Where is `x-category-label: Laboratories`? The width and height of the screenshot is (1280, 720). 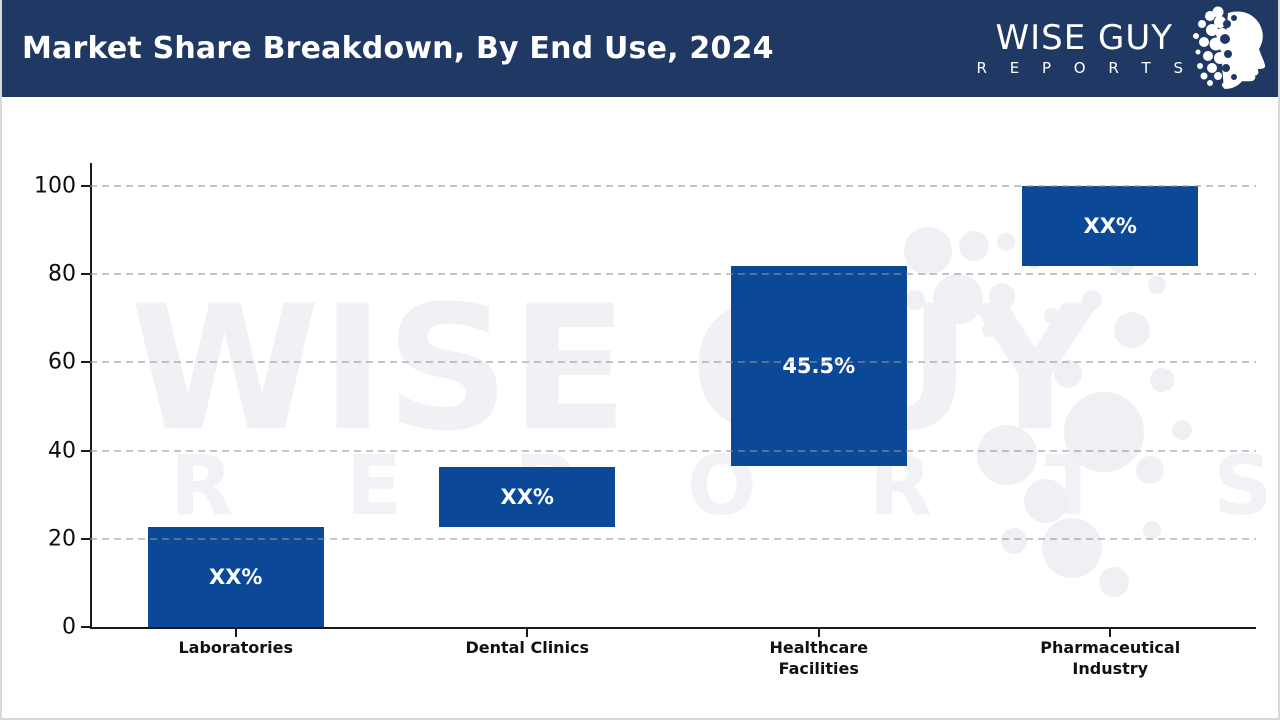
x-category-label: Laboratories is located at coordinates (235, 647).